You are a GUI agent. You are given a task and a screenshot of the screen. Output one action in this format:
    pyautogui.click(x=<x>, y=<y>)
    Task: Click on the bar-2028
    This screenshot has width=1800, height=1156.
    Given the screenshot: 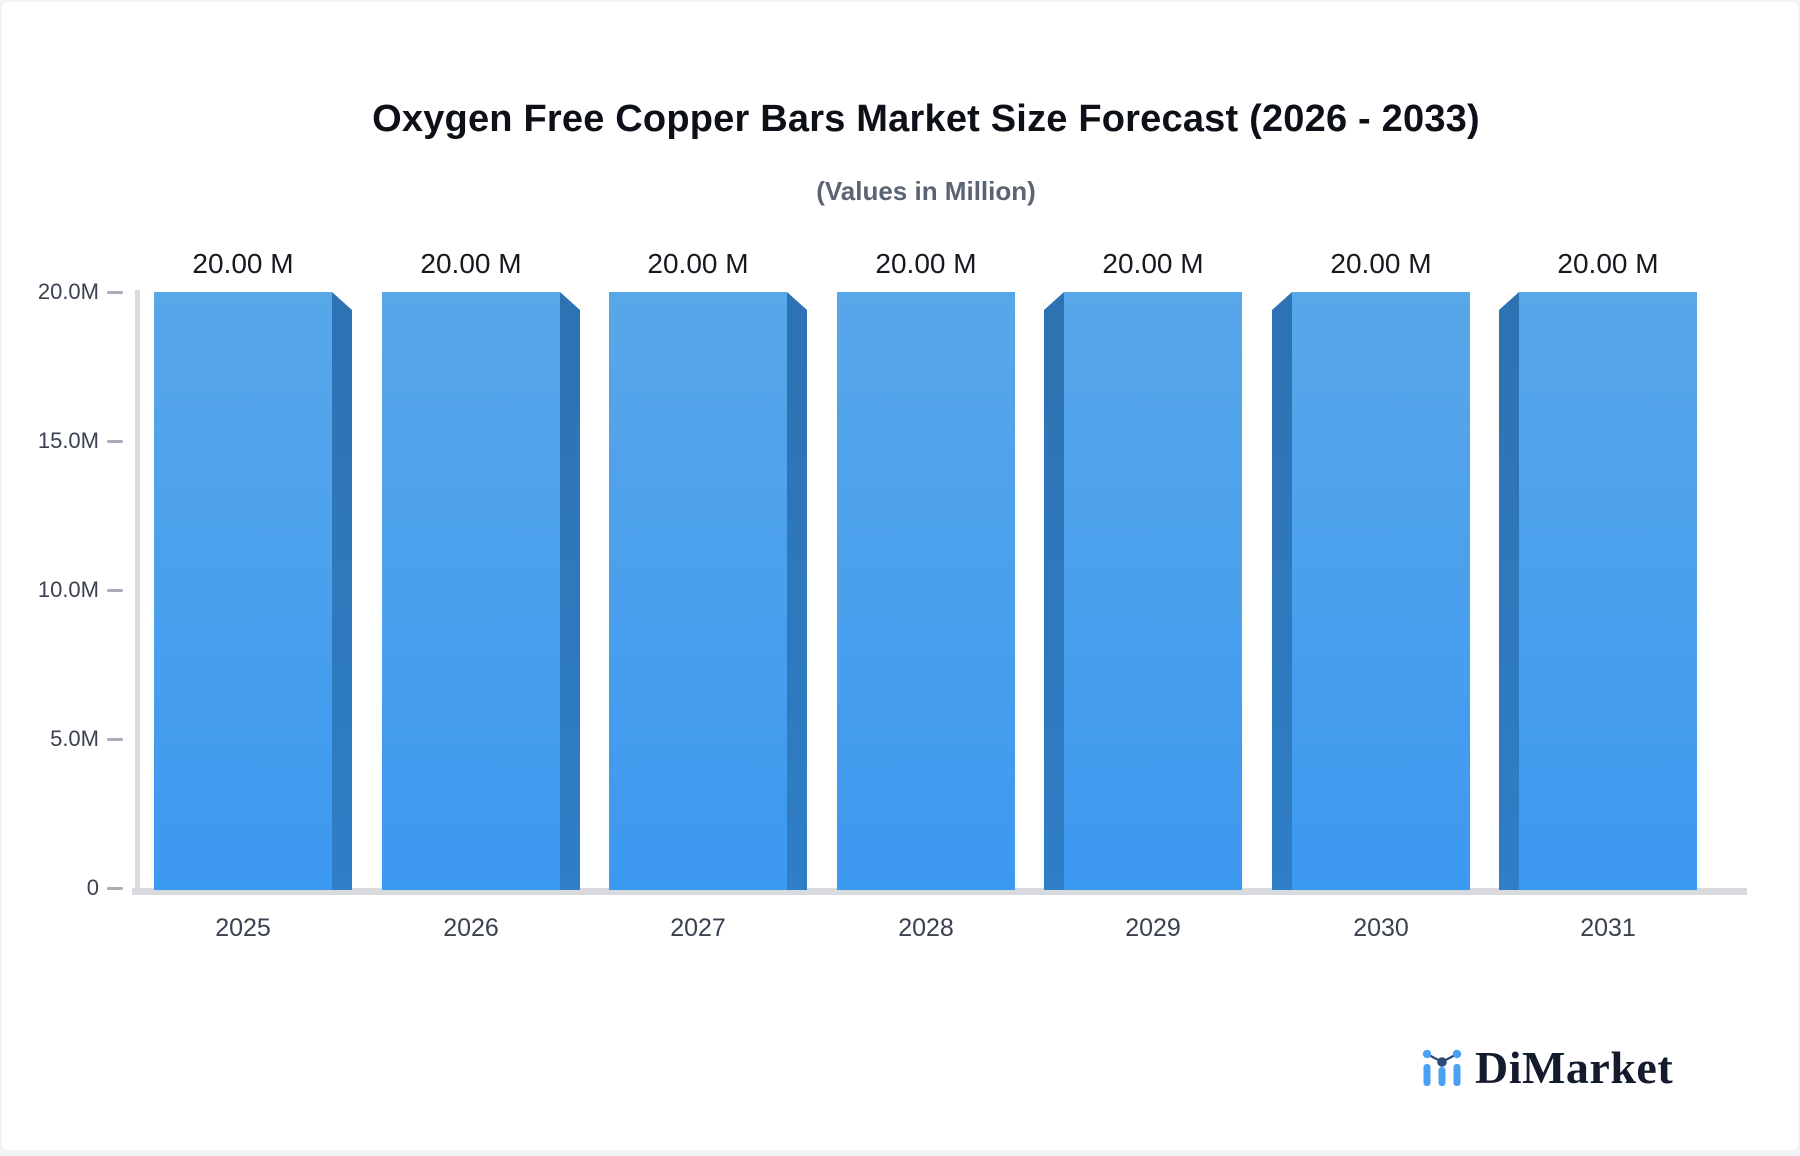 What is the action you would take?
    pyautogui.click(x=926, y=591)
    